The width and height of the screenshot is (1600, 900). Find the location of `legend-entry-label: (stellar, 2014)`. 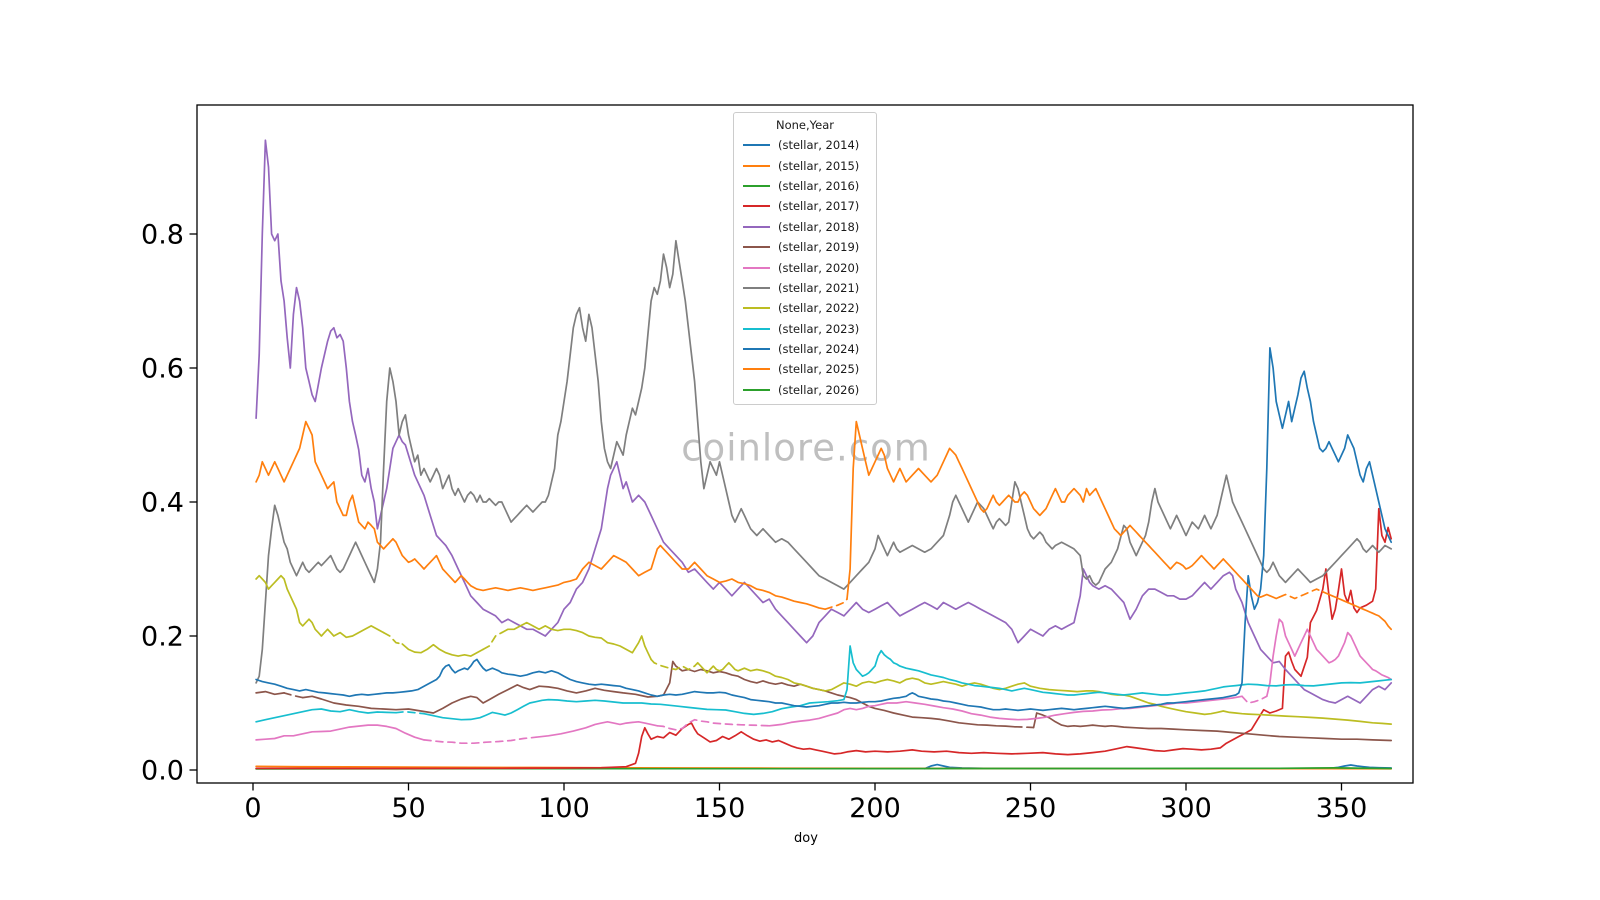

legend-entry-label: (stellar, 2014) is located at coordinates (819, 145).